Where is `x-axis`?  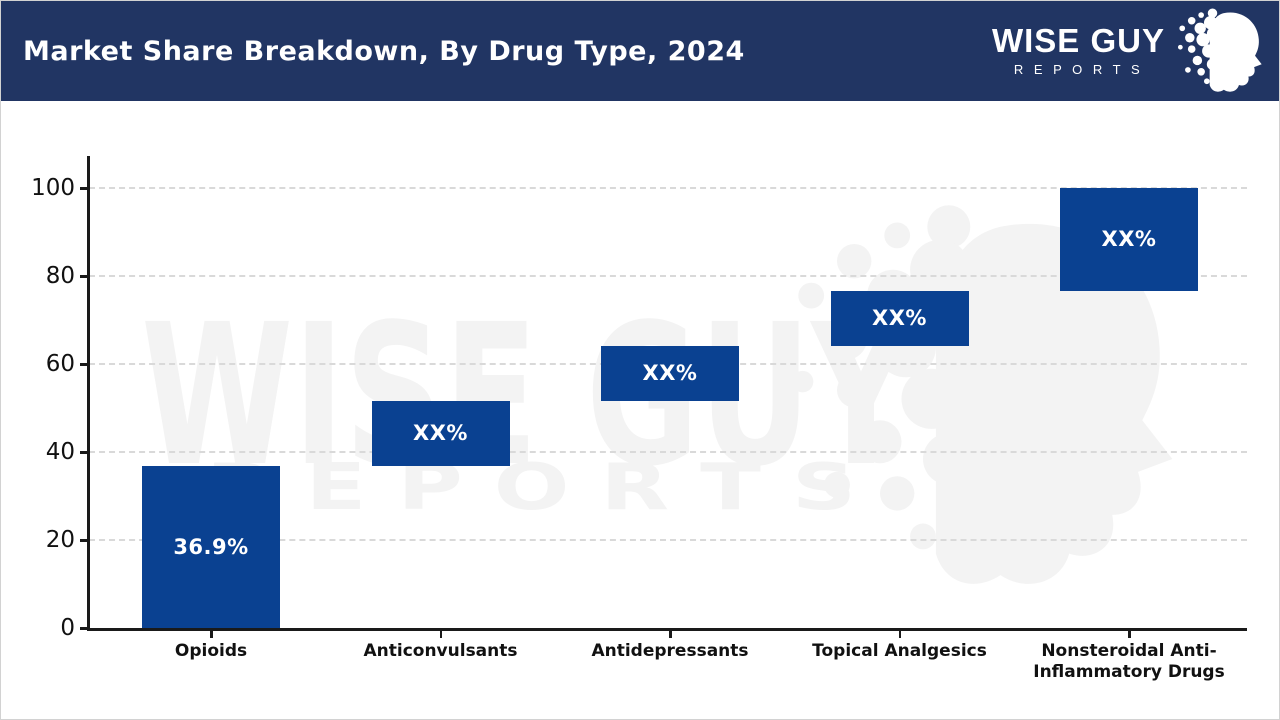
x-axis is located at coordinates (667, 629).